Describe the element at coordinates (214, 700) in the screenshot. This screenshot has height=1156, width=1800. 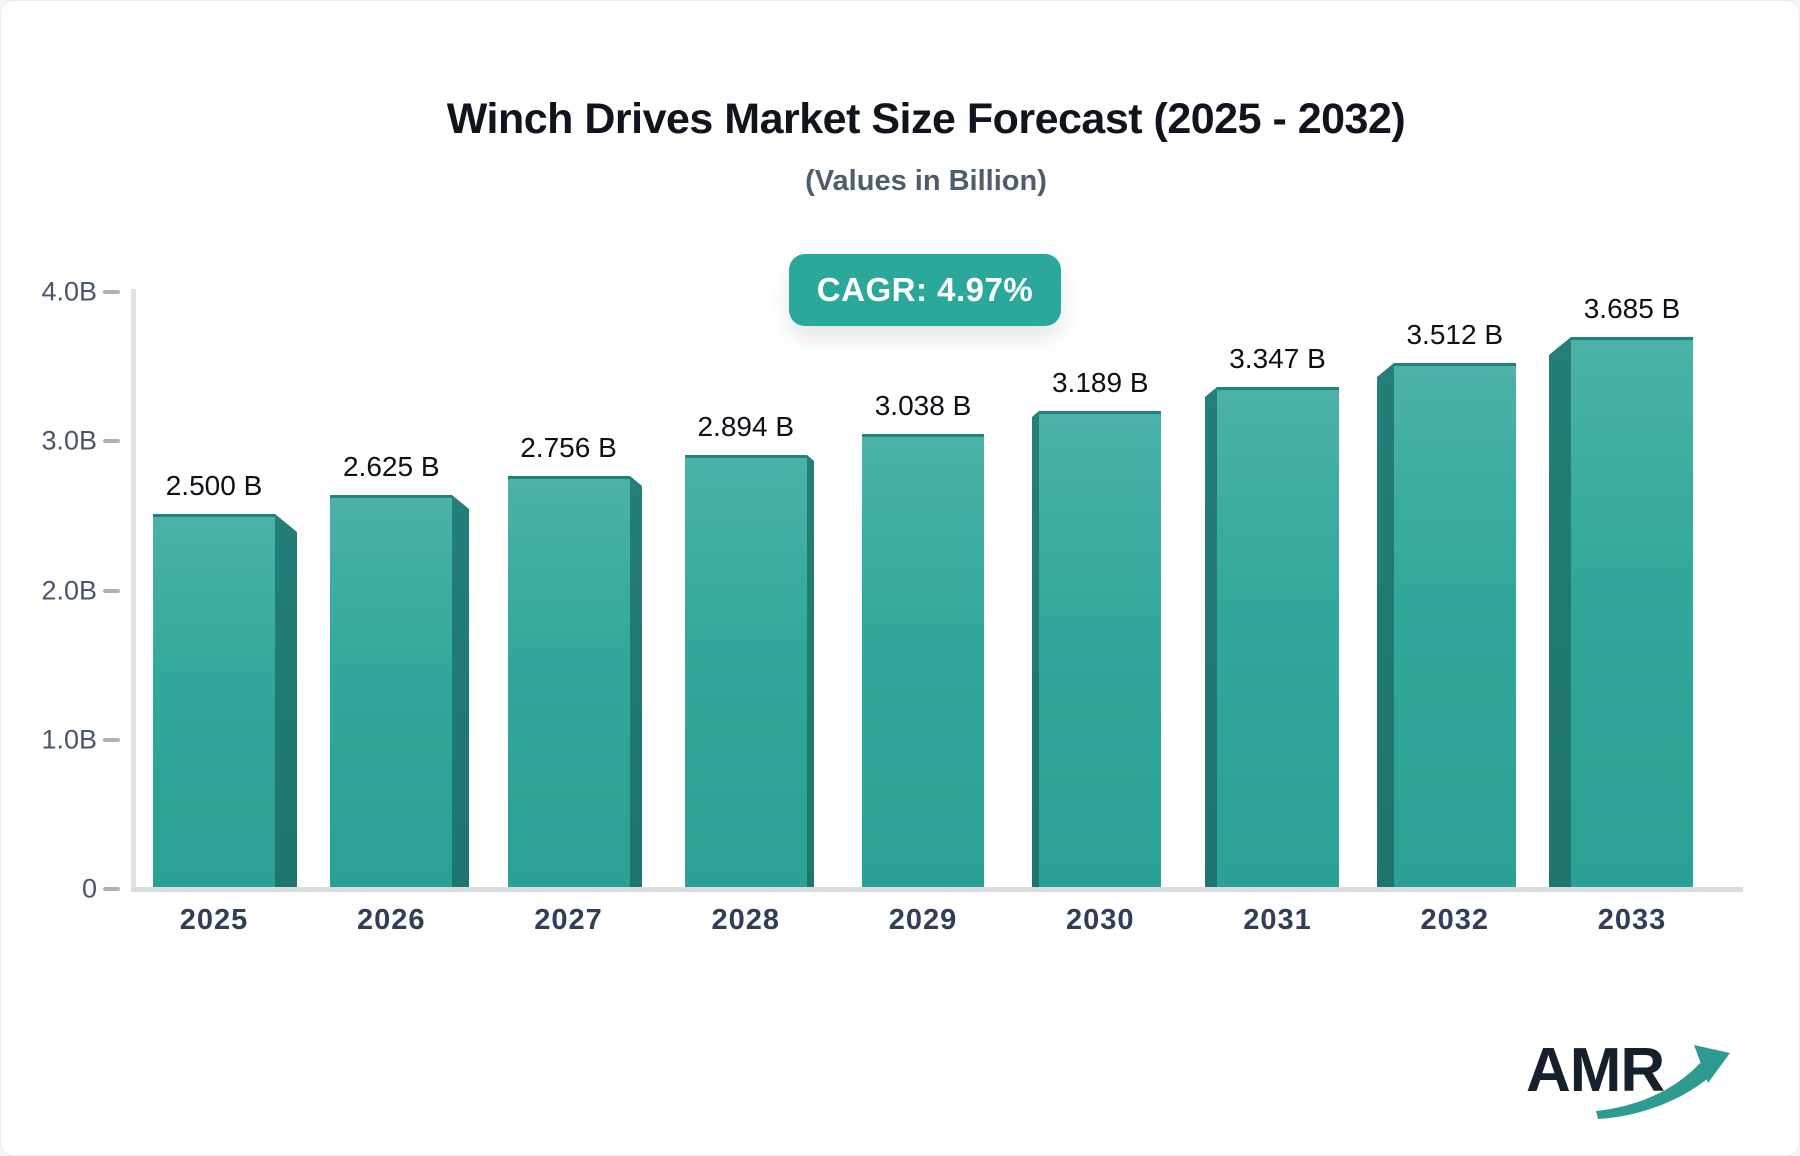
I see `bar-2025` at that location.